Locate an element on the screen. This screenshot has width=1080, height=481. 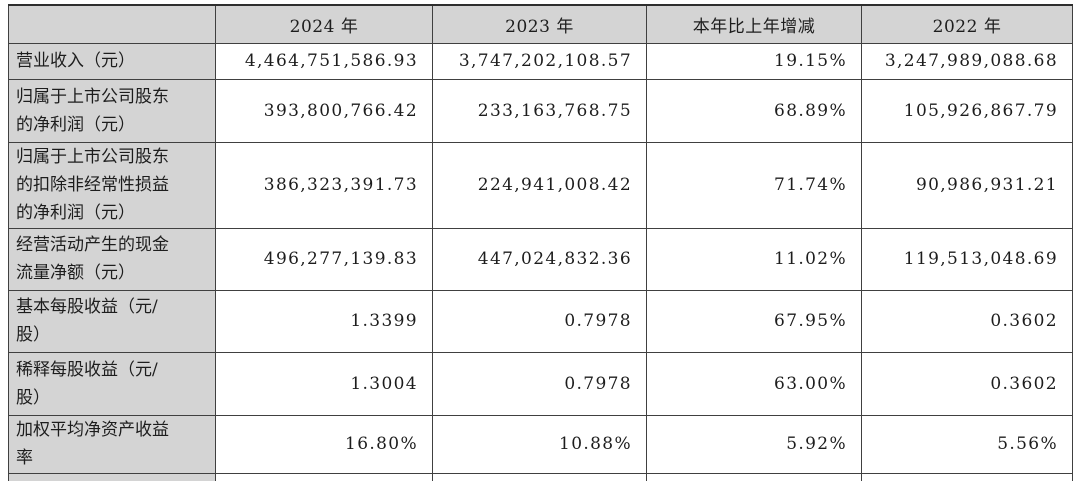
cell-value-2023: 10.88% is located at coordinates (539, 444).